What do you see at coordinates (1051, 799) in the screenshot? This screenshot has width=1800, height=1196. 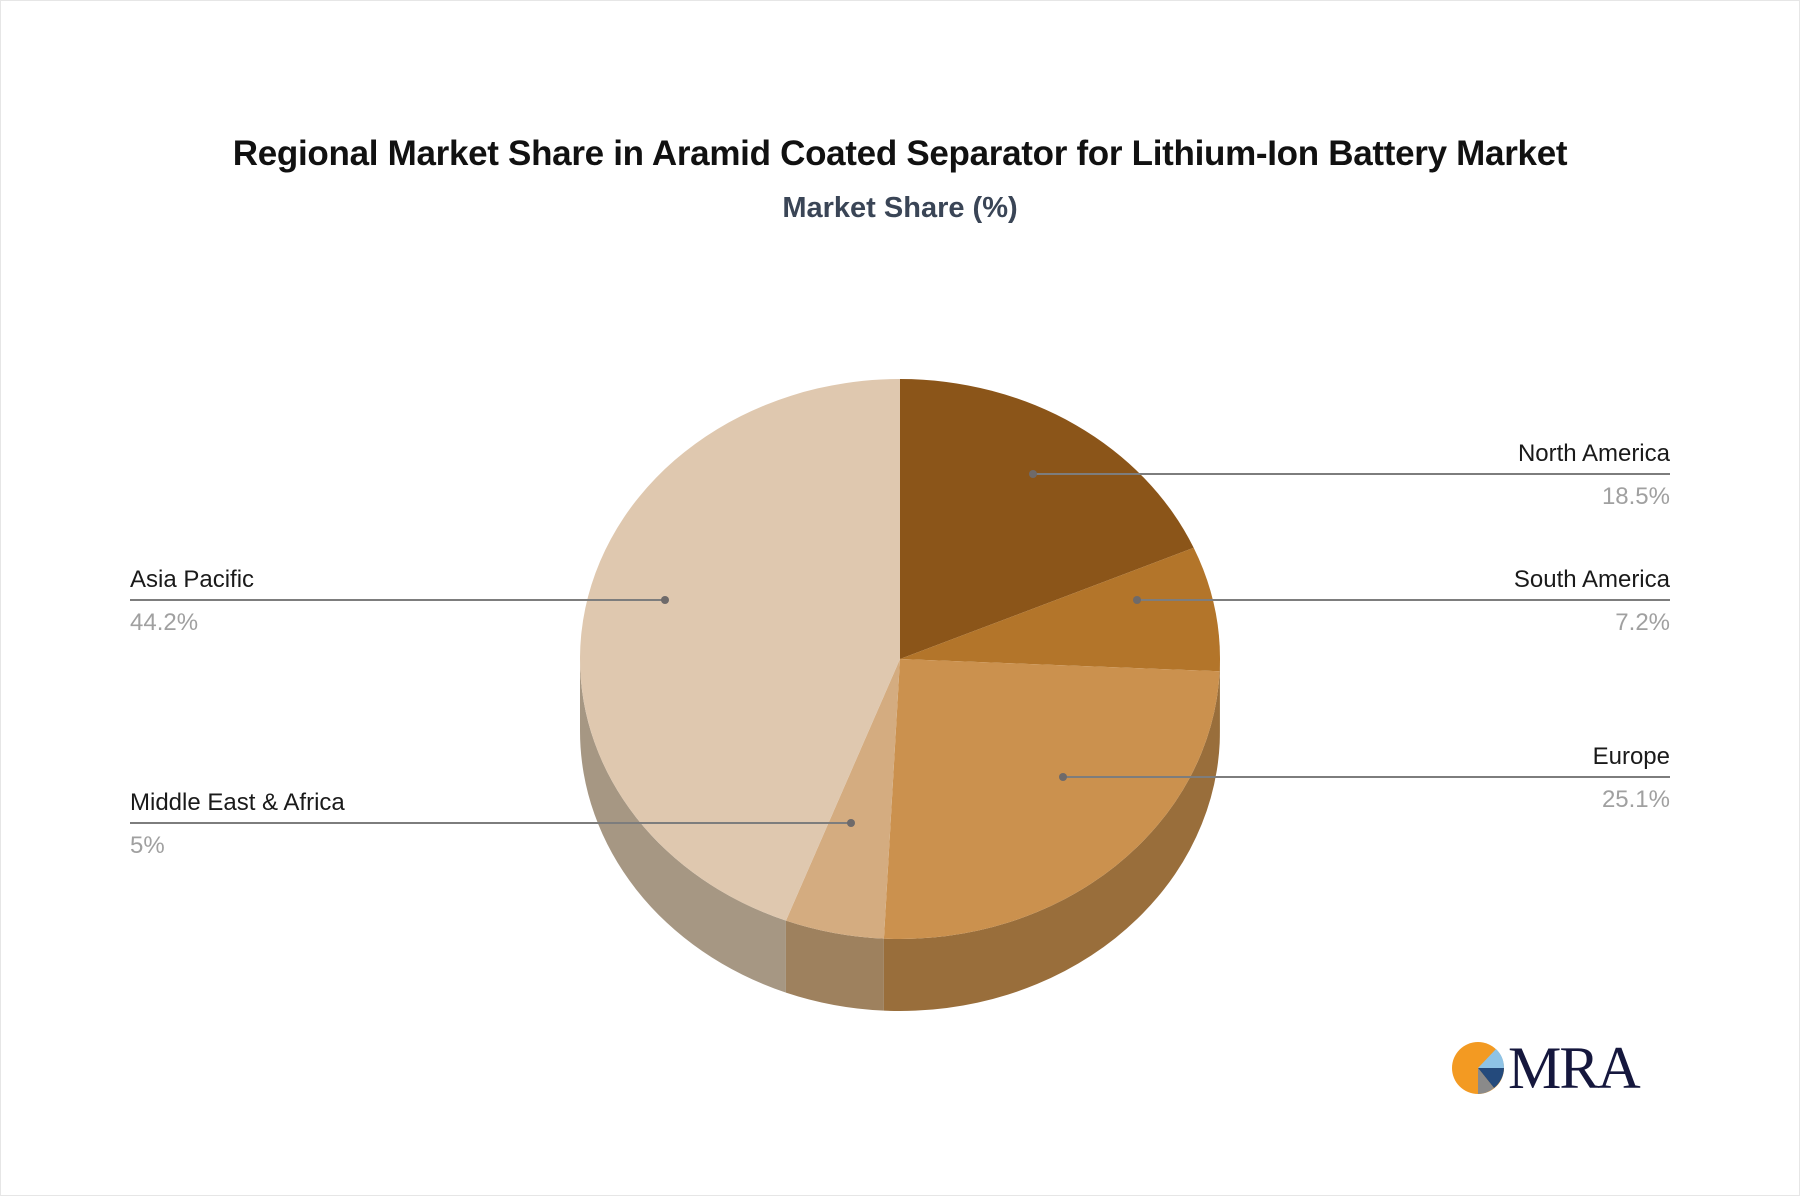 I see `pie-slice-europe` at bounding box center [1051, 799].